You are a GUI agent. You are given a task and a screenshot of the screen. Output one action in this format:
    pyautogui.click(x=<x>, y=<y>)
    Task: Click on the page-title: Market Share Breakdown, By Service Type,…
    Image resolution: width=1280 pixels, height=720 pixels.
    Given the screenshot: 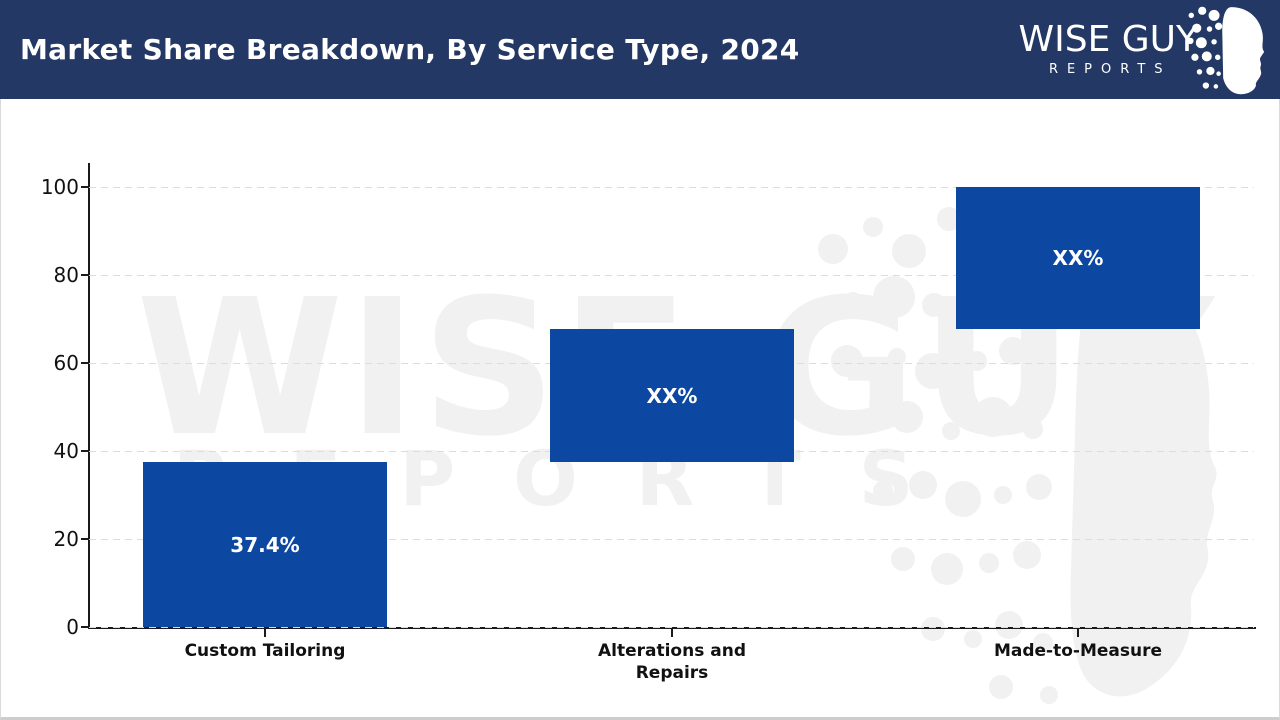 What is the action you would take?
    pyautogui.click(x=410, y=49)
    